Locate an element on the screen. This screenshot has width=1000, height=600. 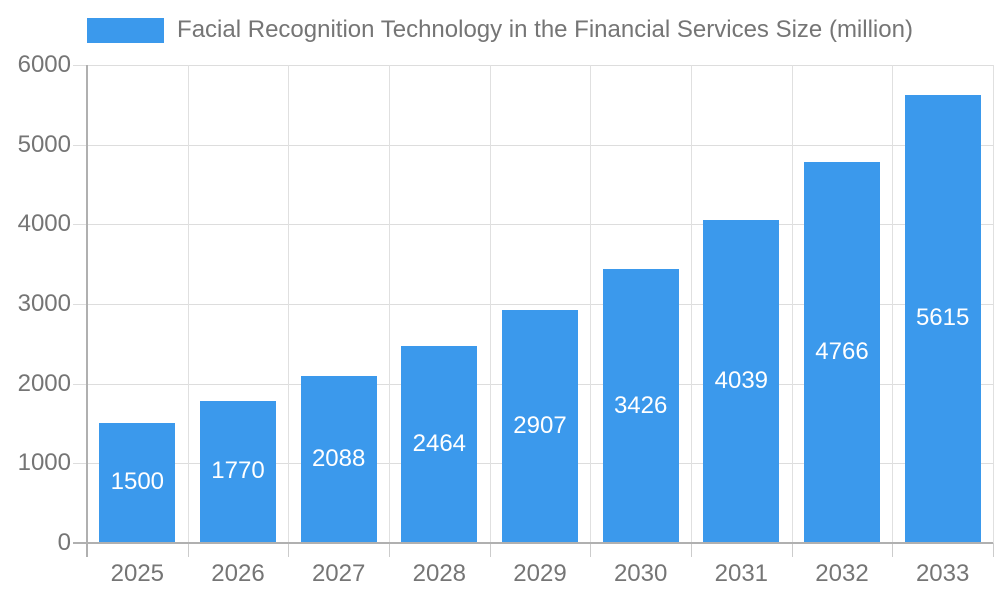
legend-swatch is located at coordinates (126, 30).